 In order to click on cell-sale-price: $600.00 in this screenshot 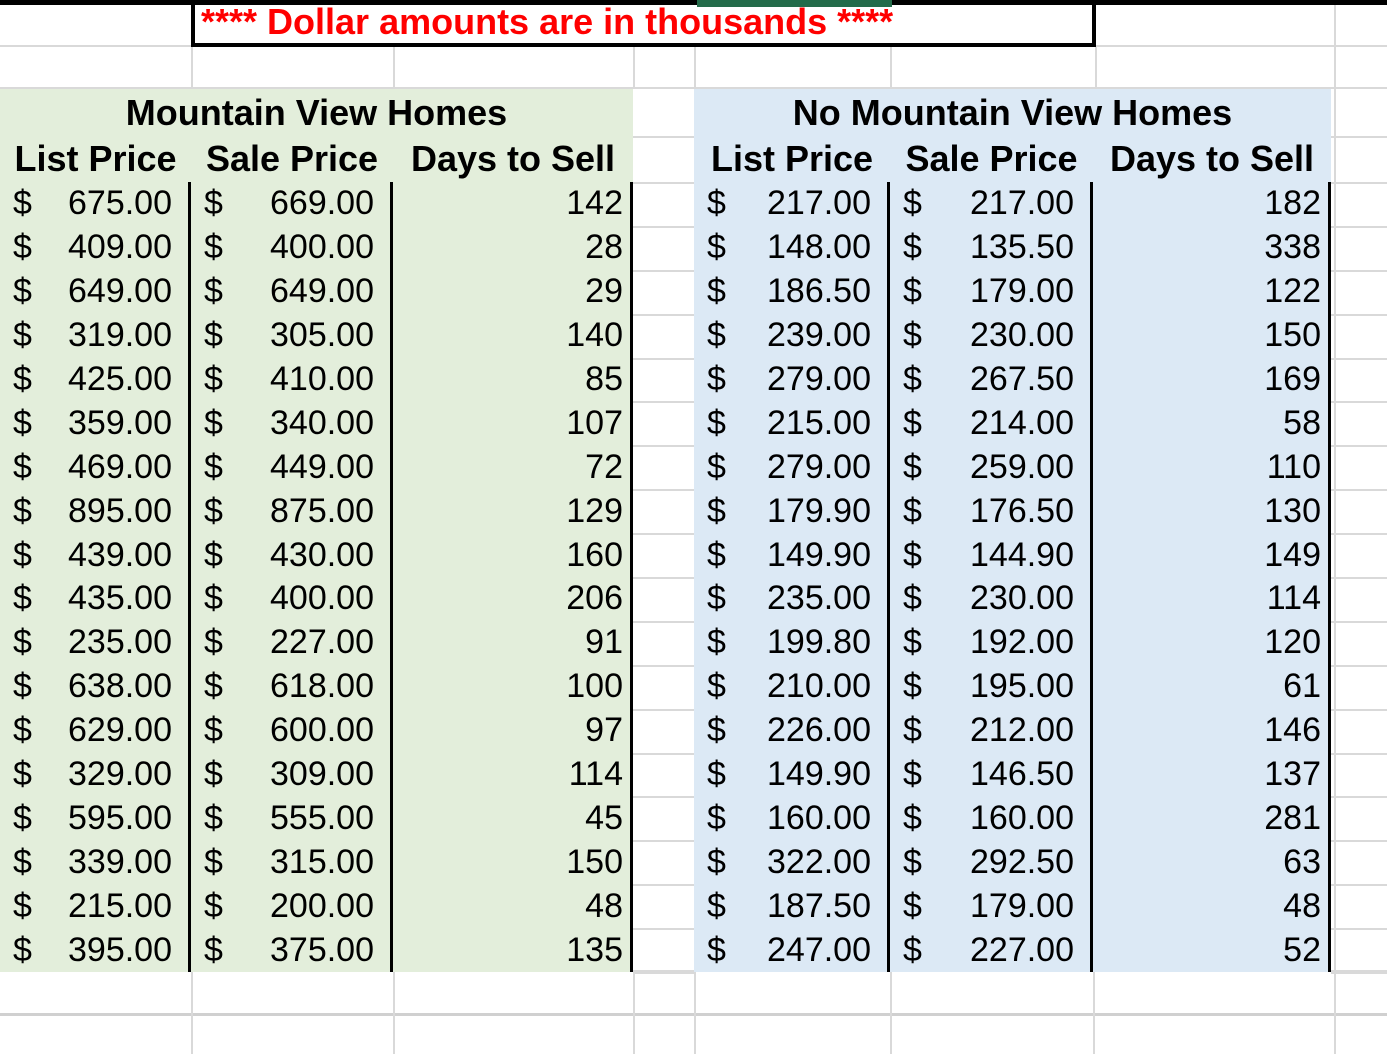, I will do `click(292, 730)`.